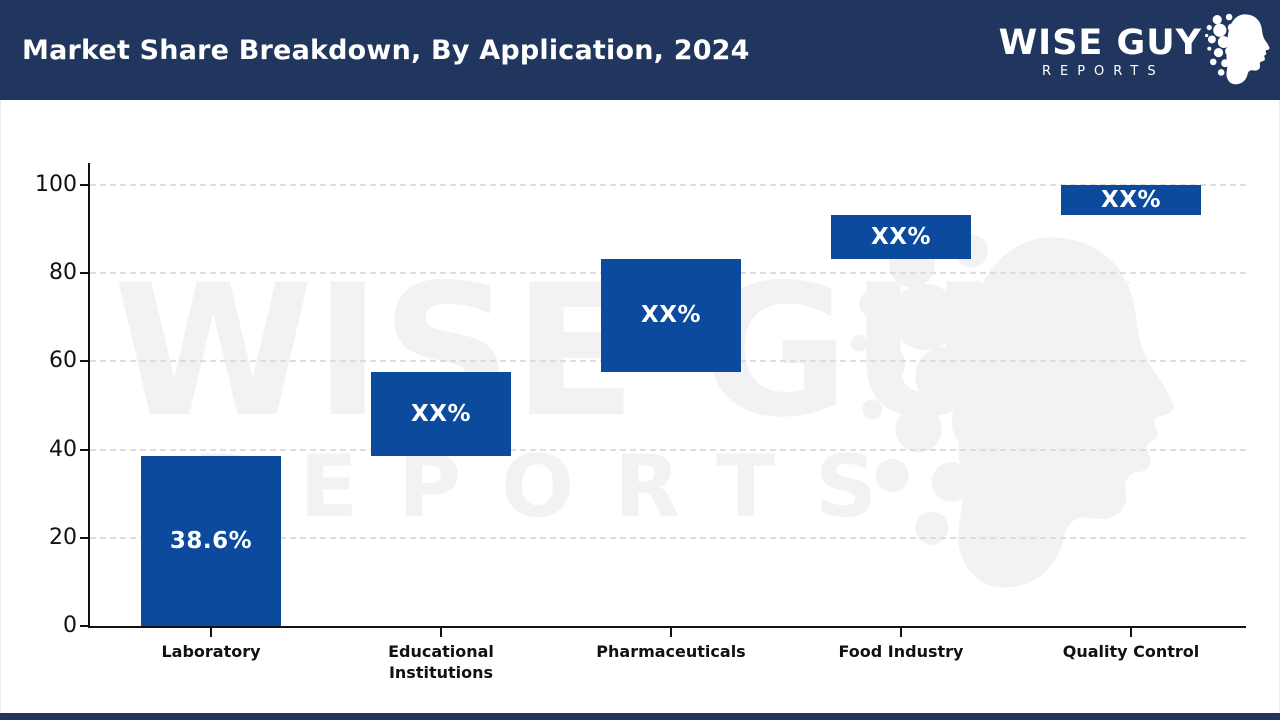 The image size is (1280, 720). Describe the element at coordinates (63, 449) in the screenshot. I see `y-tick-label: 40` at that location.